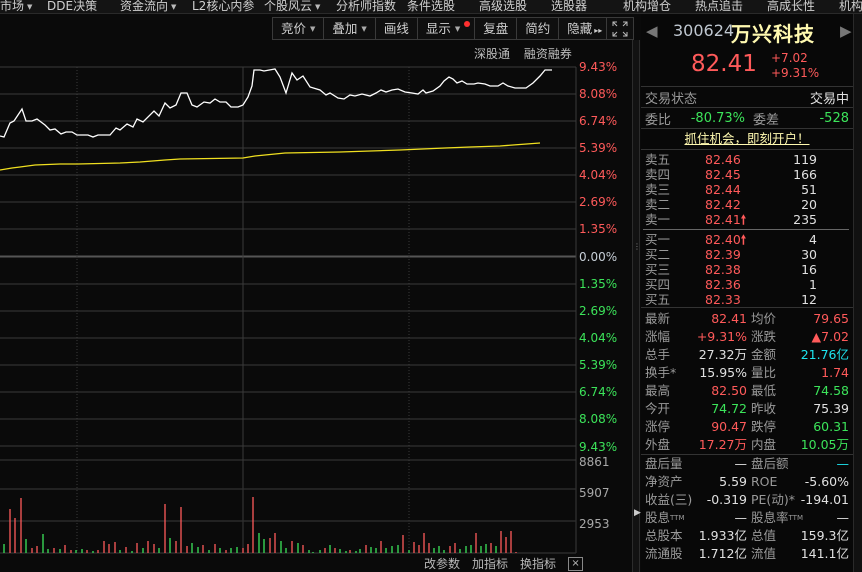 The height and width of the screenshot is (572, 862). Describe the element at coordinates (722, 354) in the screenshot. I see `stat-value: 27.32万` at that location.